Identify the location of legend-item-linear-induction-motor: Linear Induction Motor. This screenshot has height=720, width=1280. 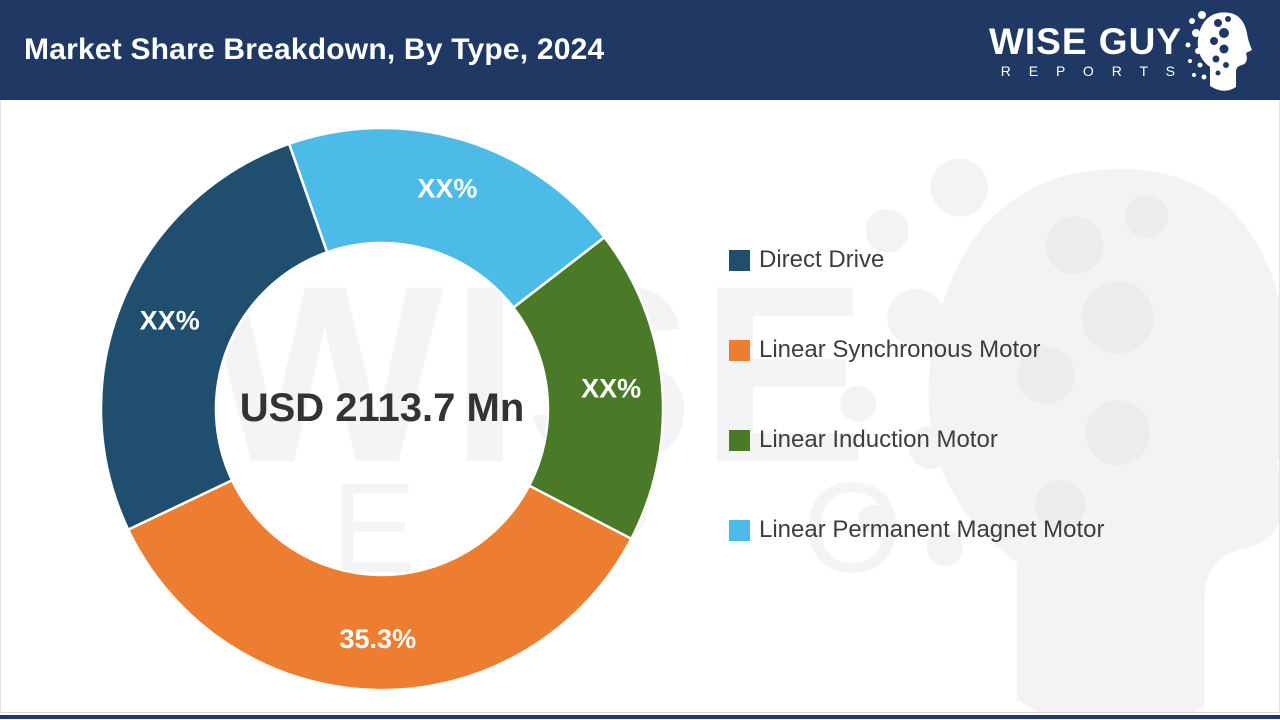
(917, 440).